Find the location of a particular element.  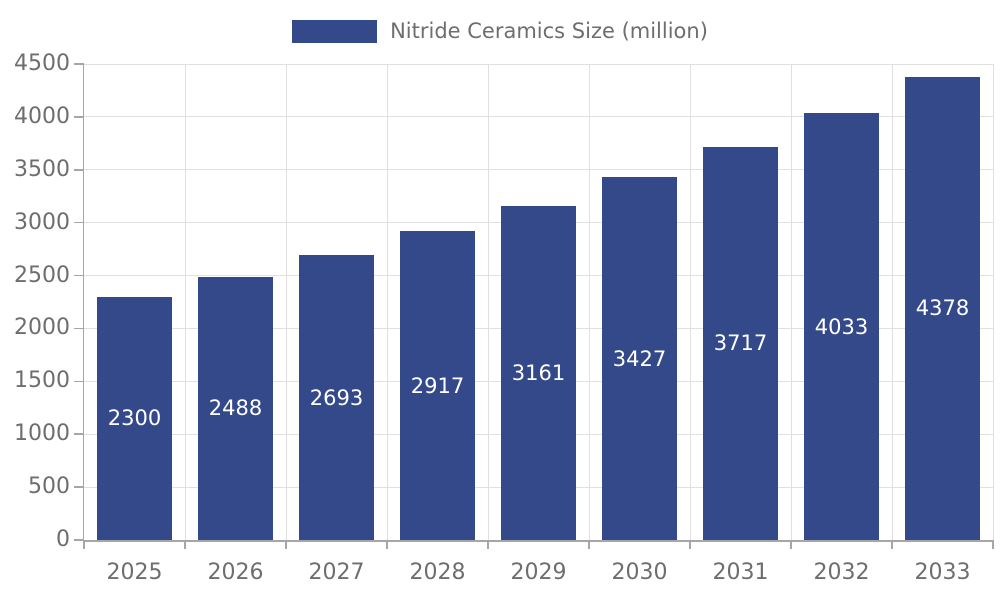

y-tick-label: 1500 is located at coordinates (42, 381).